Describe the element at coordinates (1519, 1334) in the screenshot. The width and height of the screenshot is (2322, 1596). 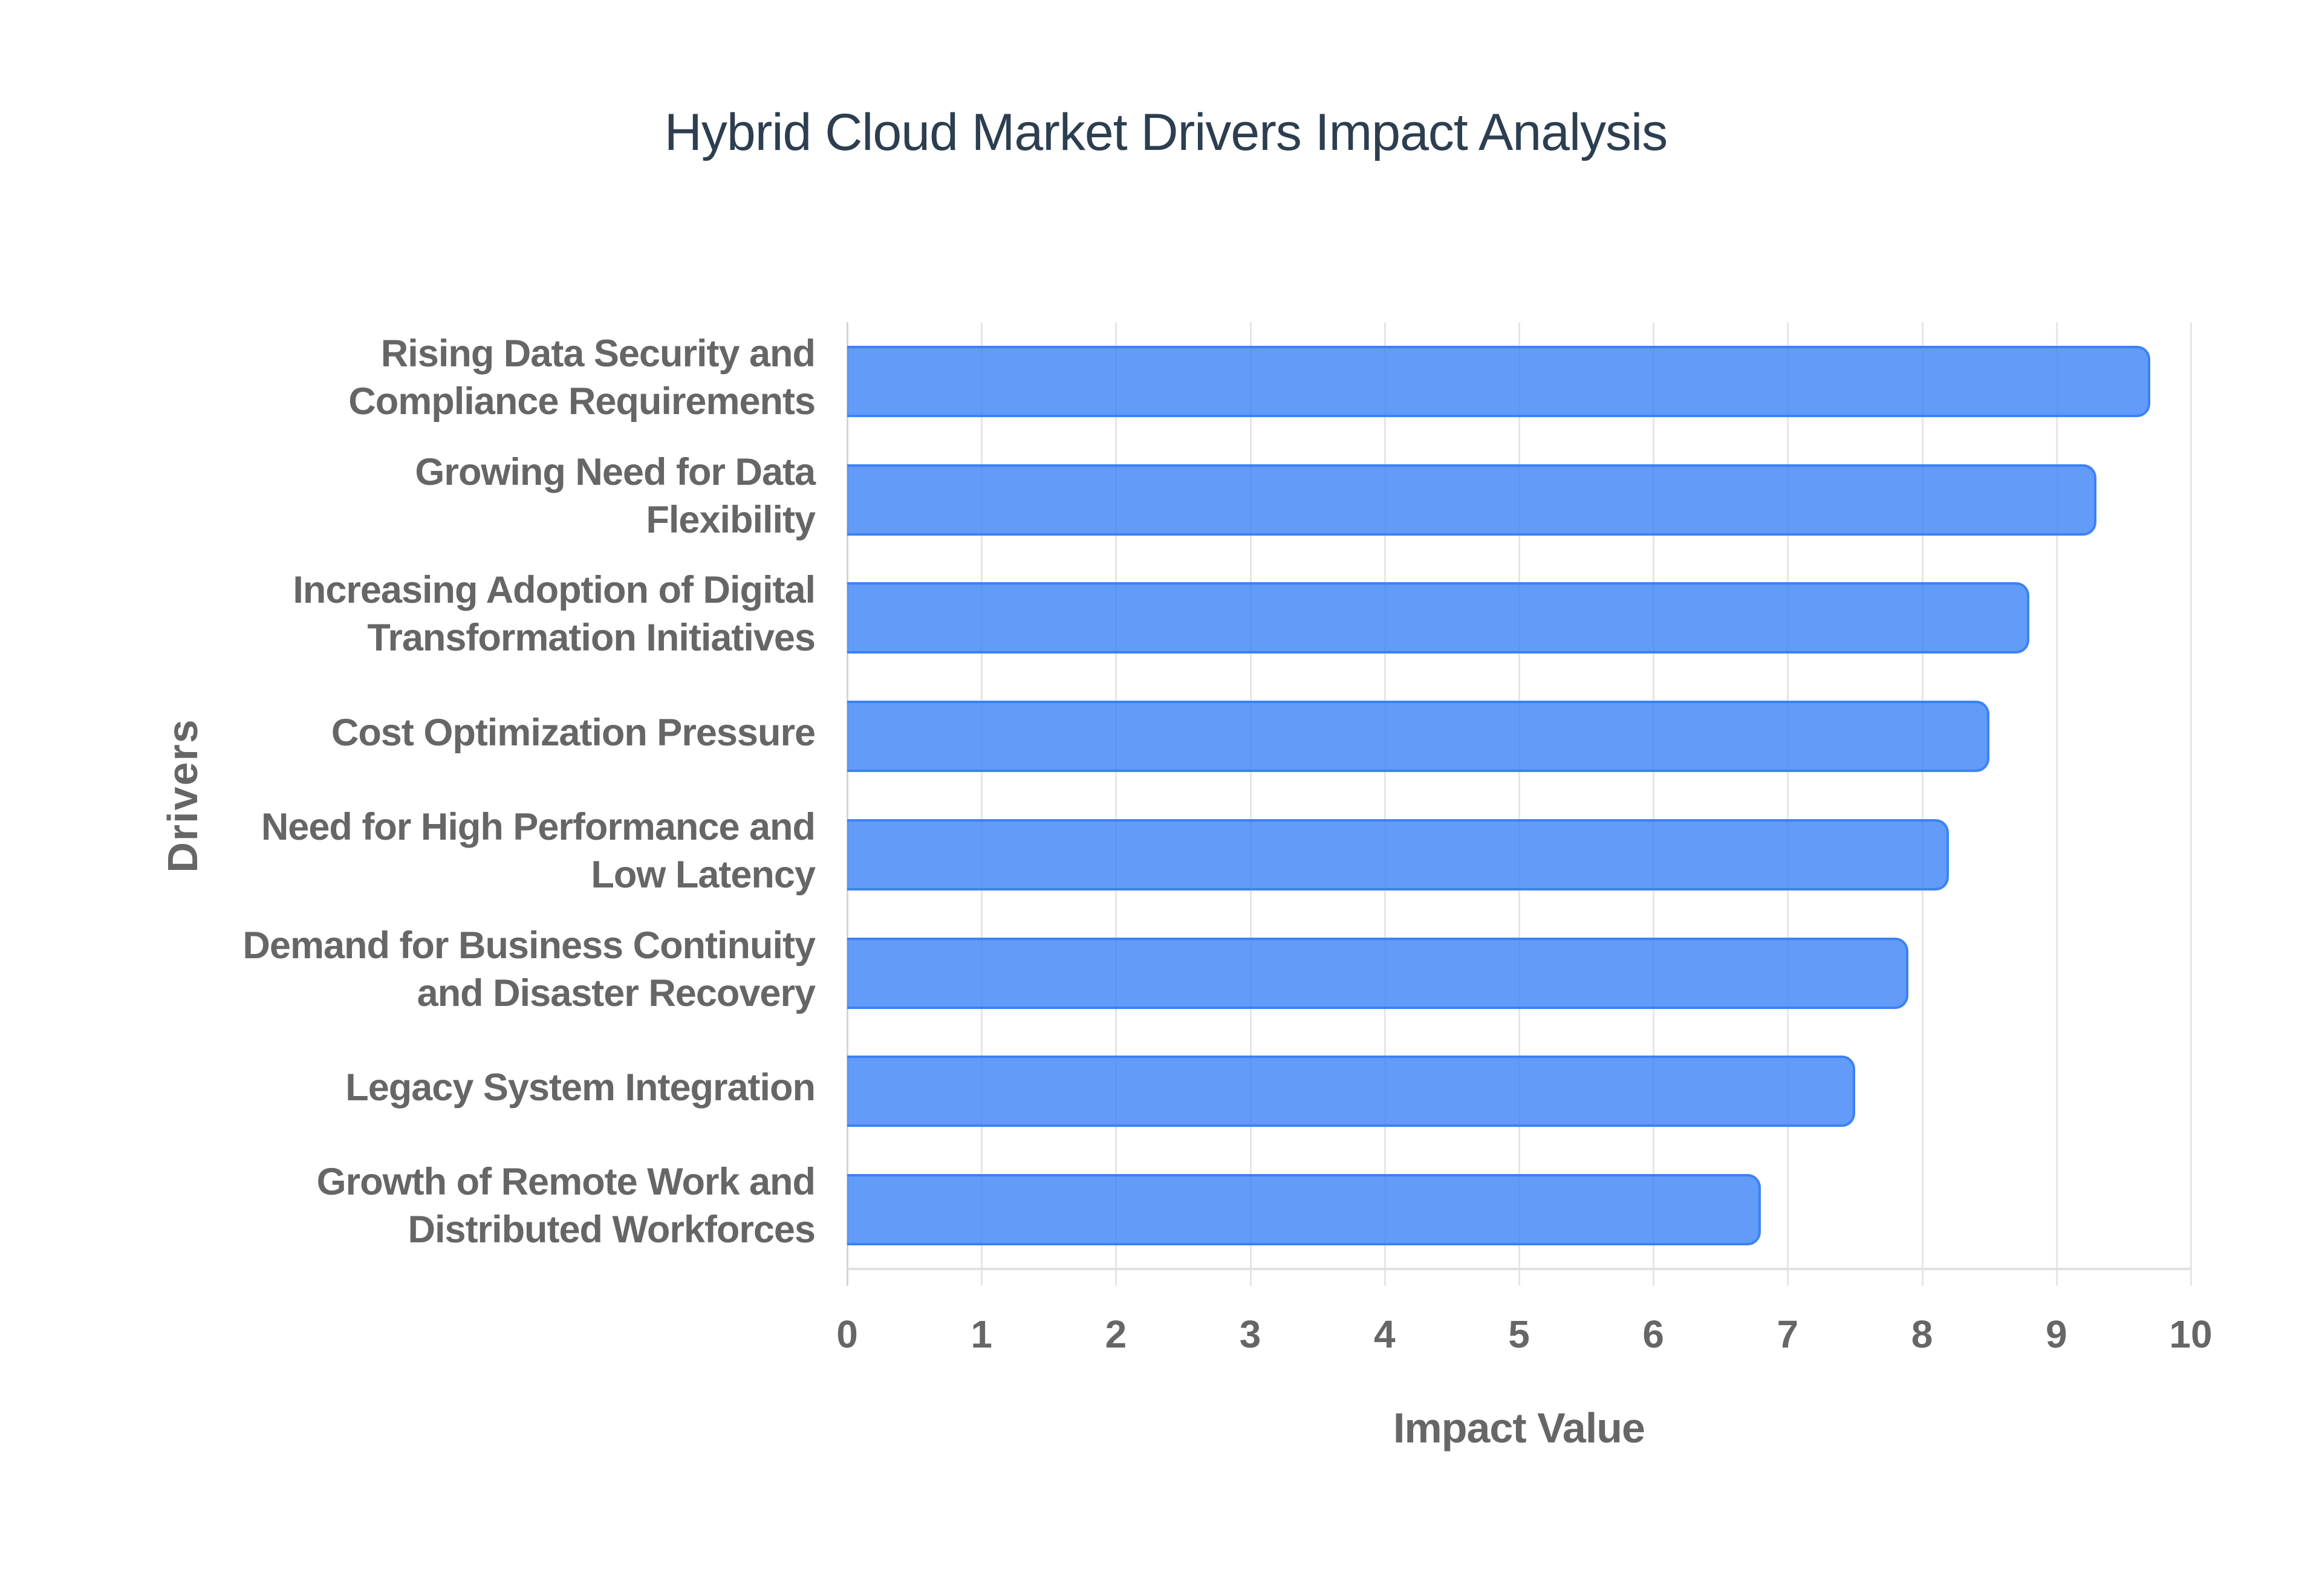
I see `x-tick-label: 5` at that location.